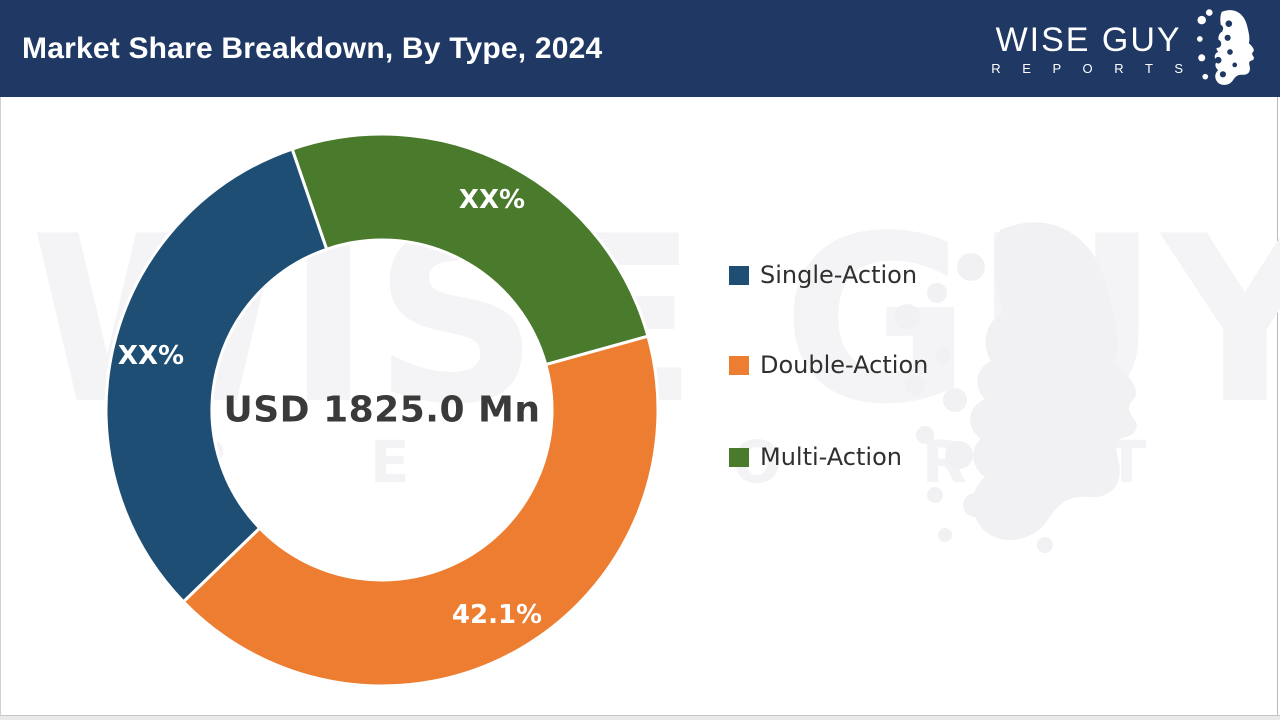  I want to click on legend-swatch-single-action, so click(739, 275).